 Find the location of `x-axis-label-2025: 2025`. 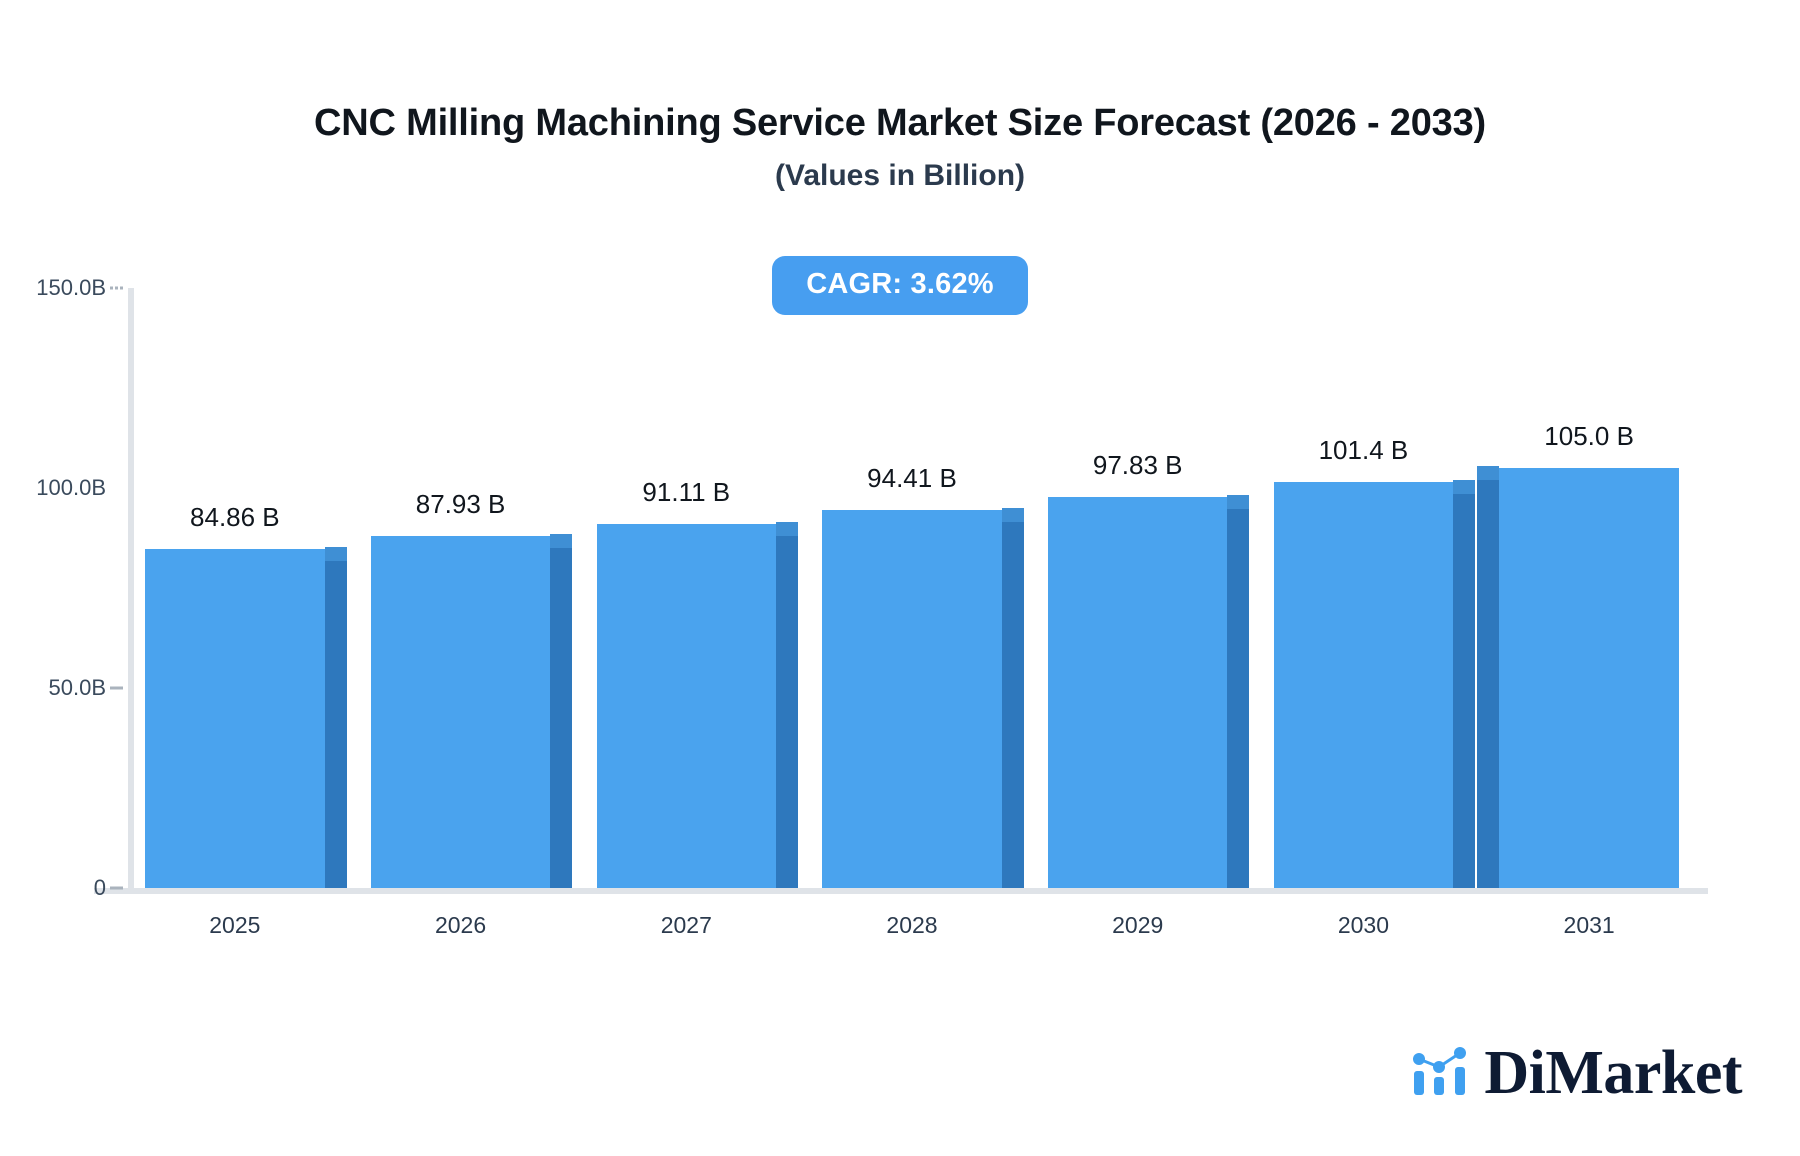

x-axis-label-2025: 2025 is located at coordinates (235, 925).